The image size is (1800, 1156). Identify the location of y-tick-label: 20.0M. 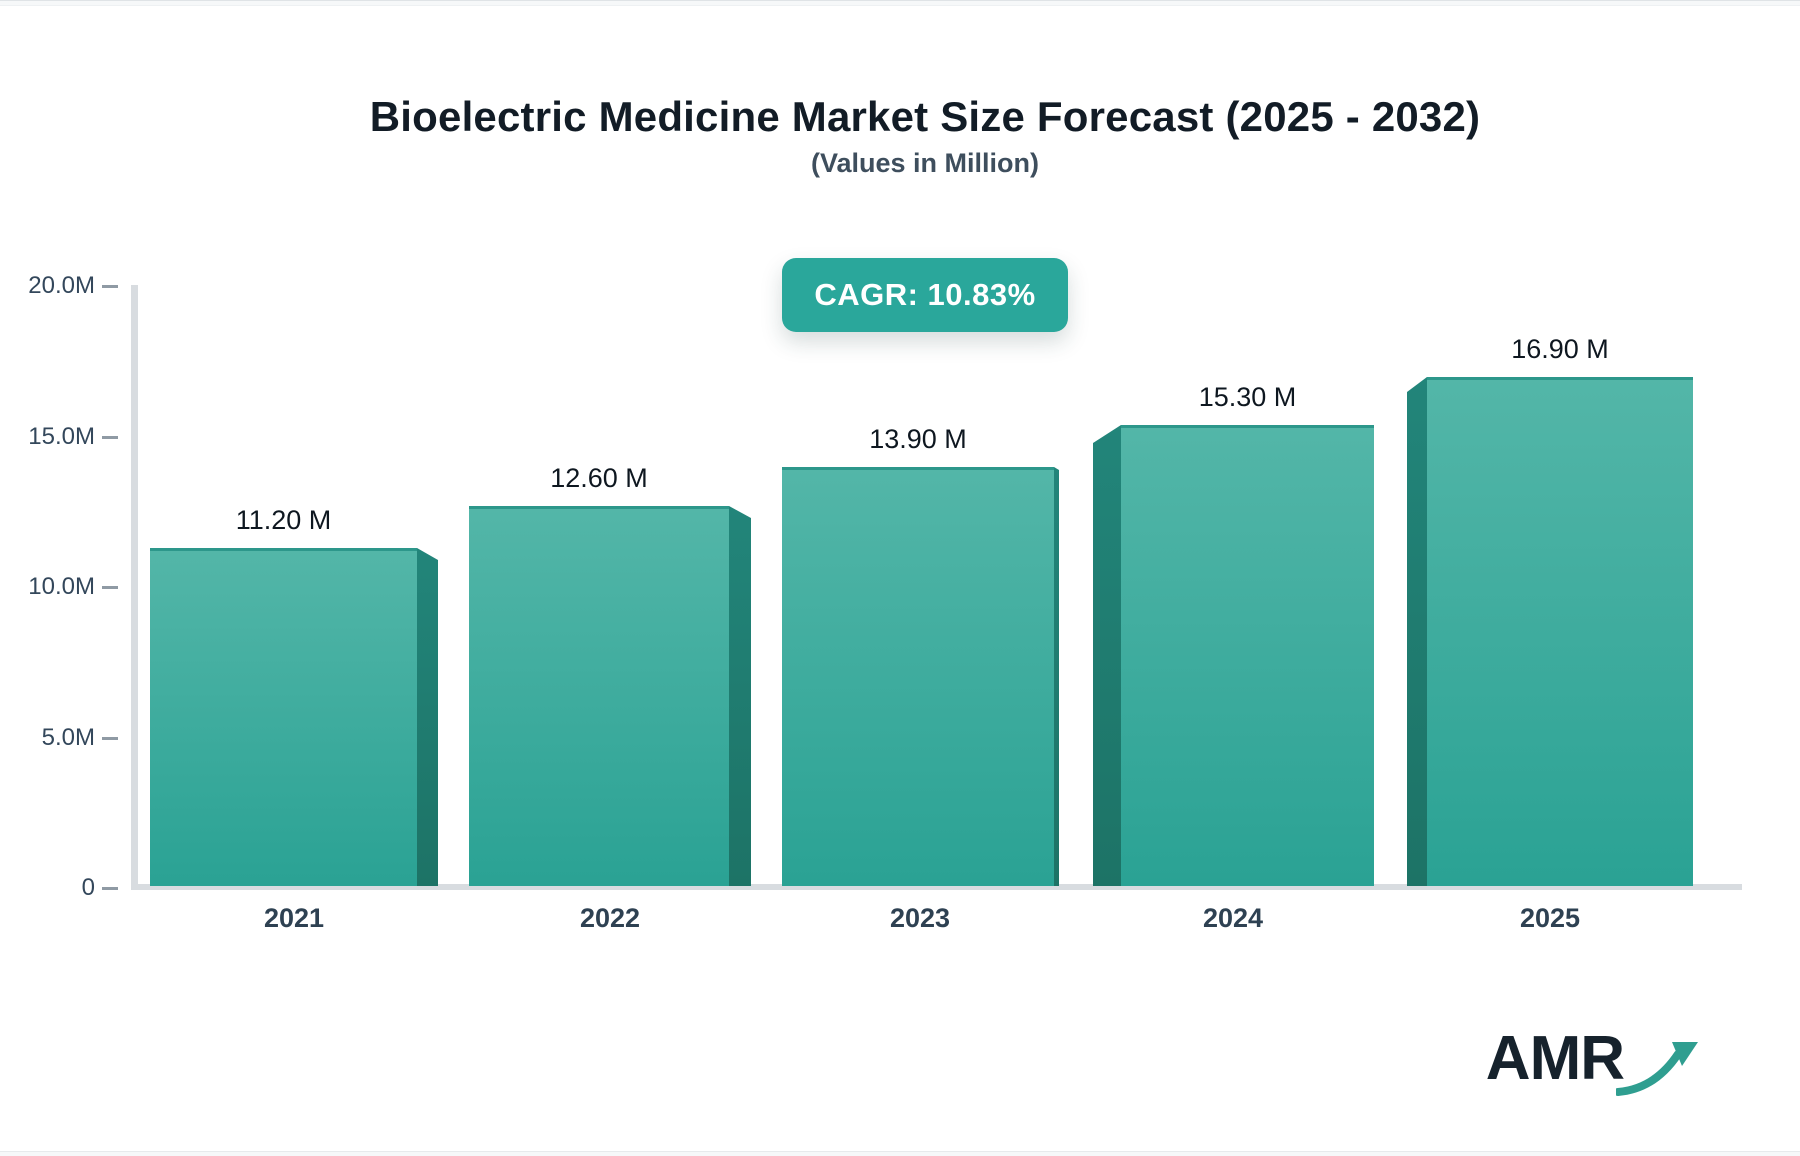
(61, 286).